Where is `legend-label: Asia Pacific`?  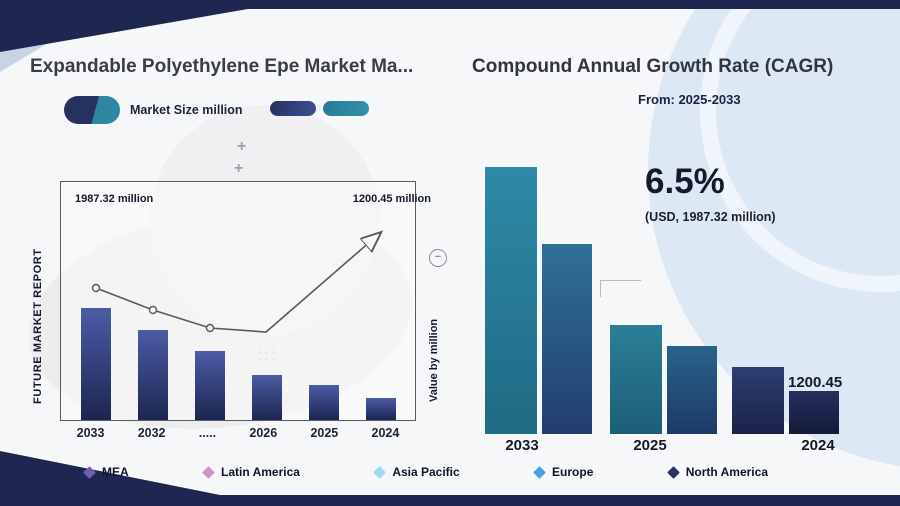
legend-label: Asia Pacific is located at coordinates (426, 472).